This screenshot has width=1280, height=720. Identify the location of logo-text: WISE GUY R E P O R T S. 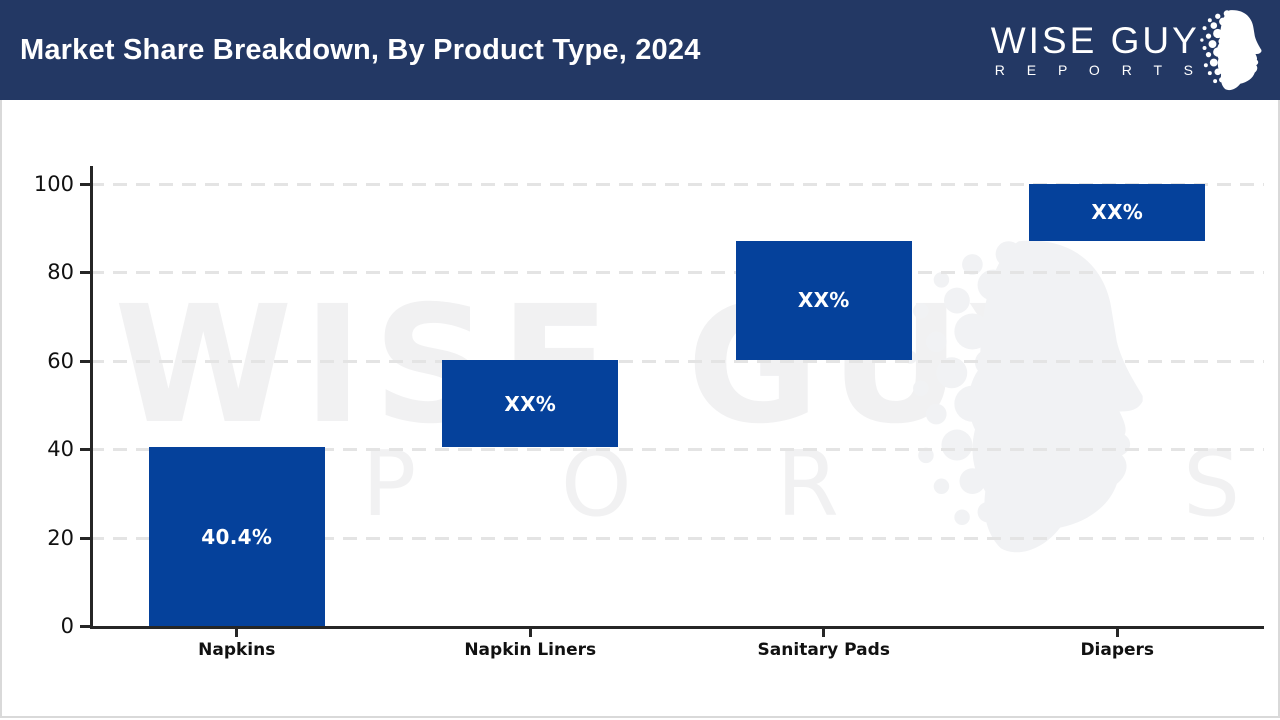
(1096, 49).